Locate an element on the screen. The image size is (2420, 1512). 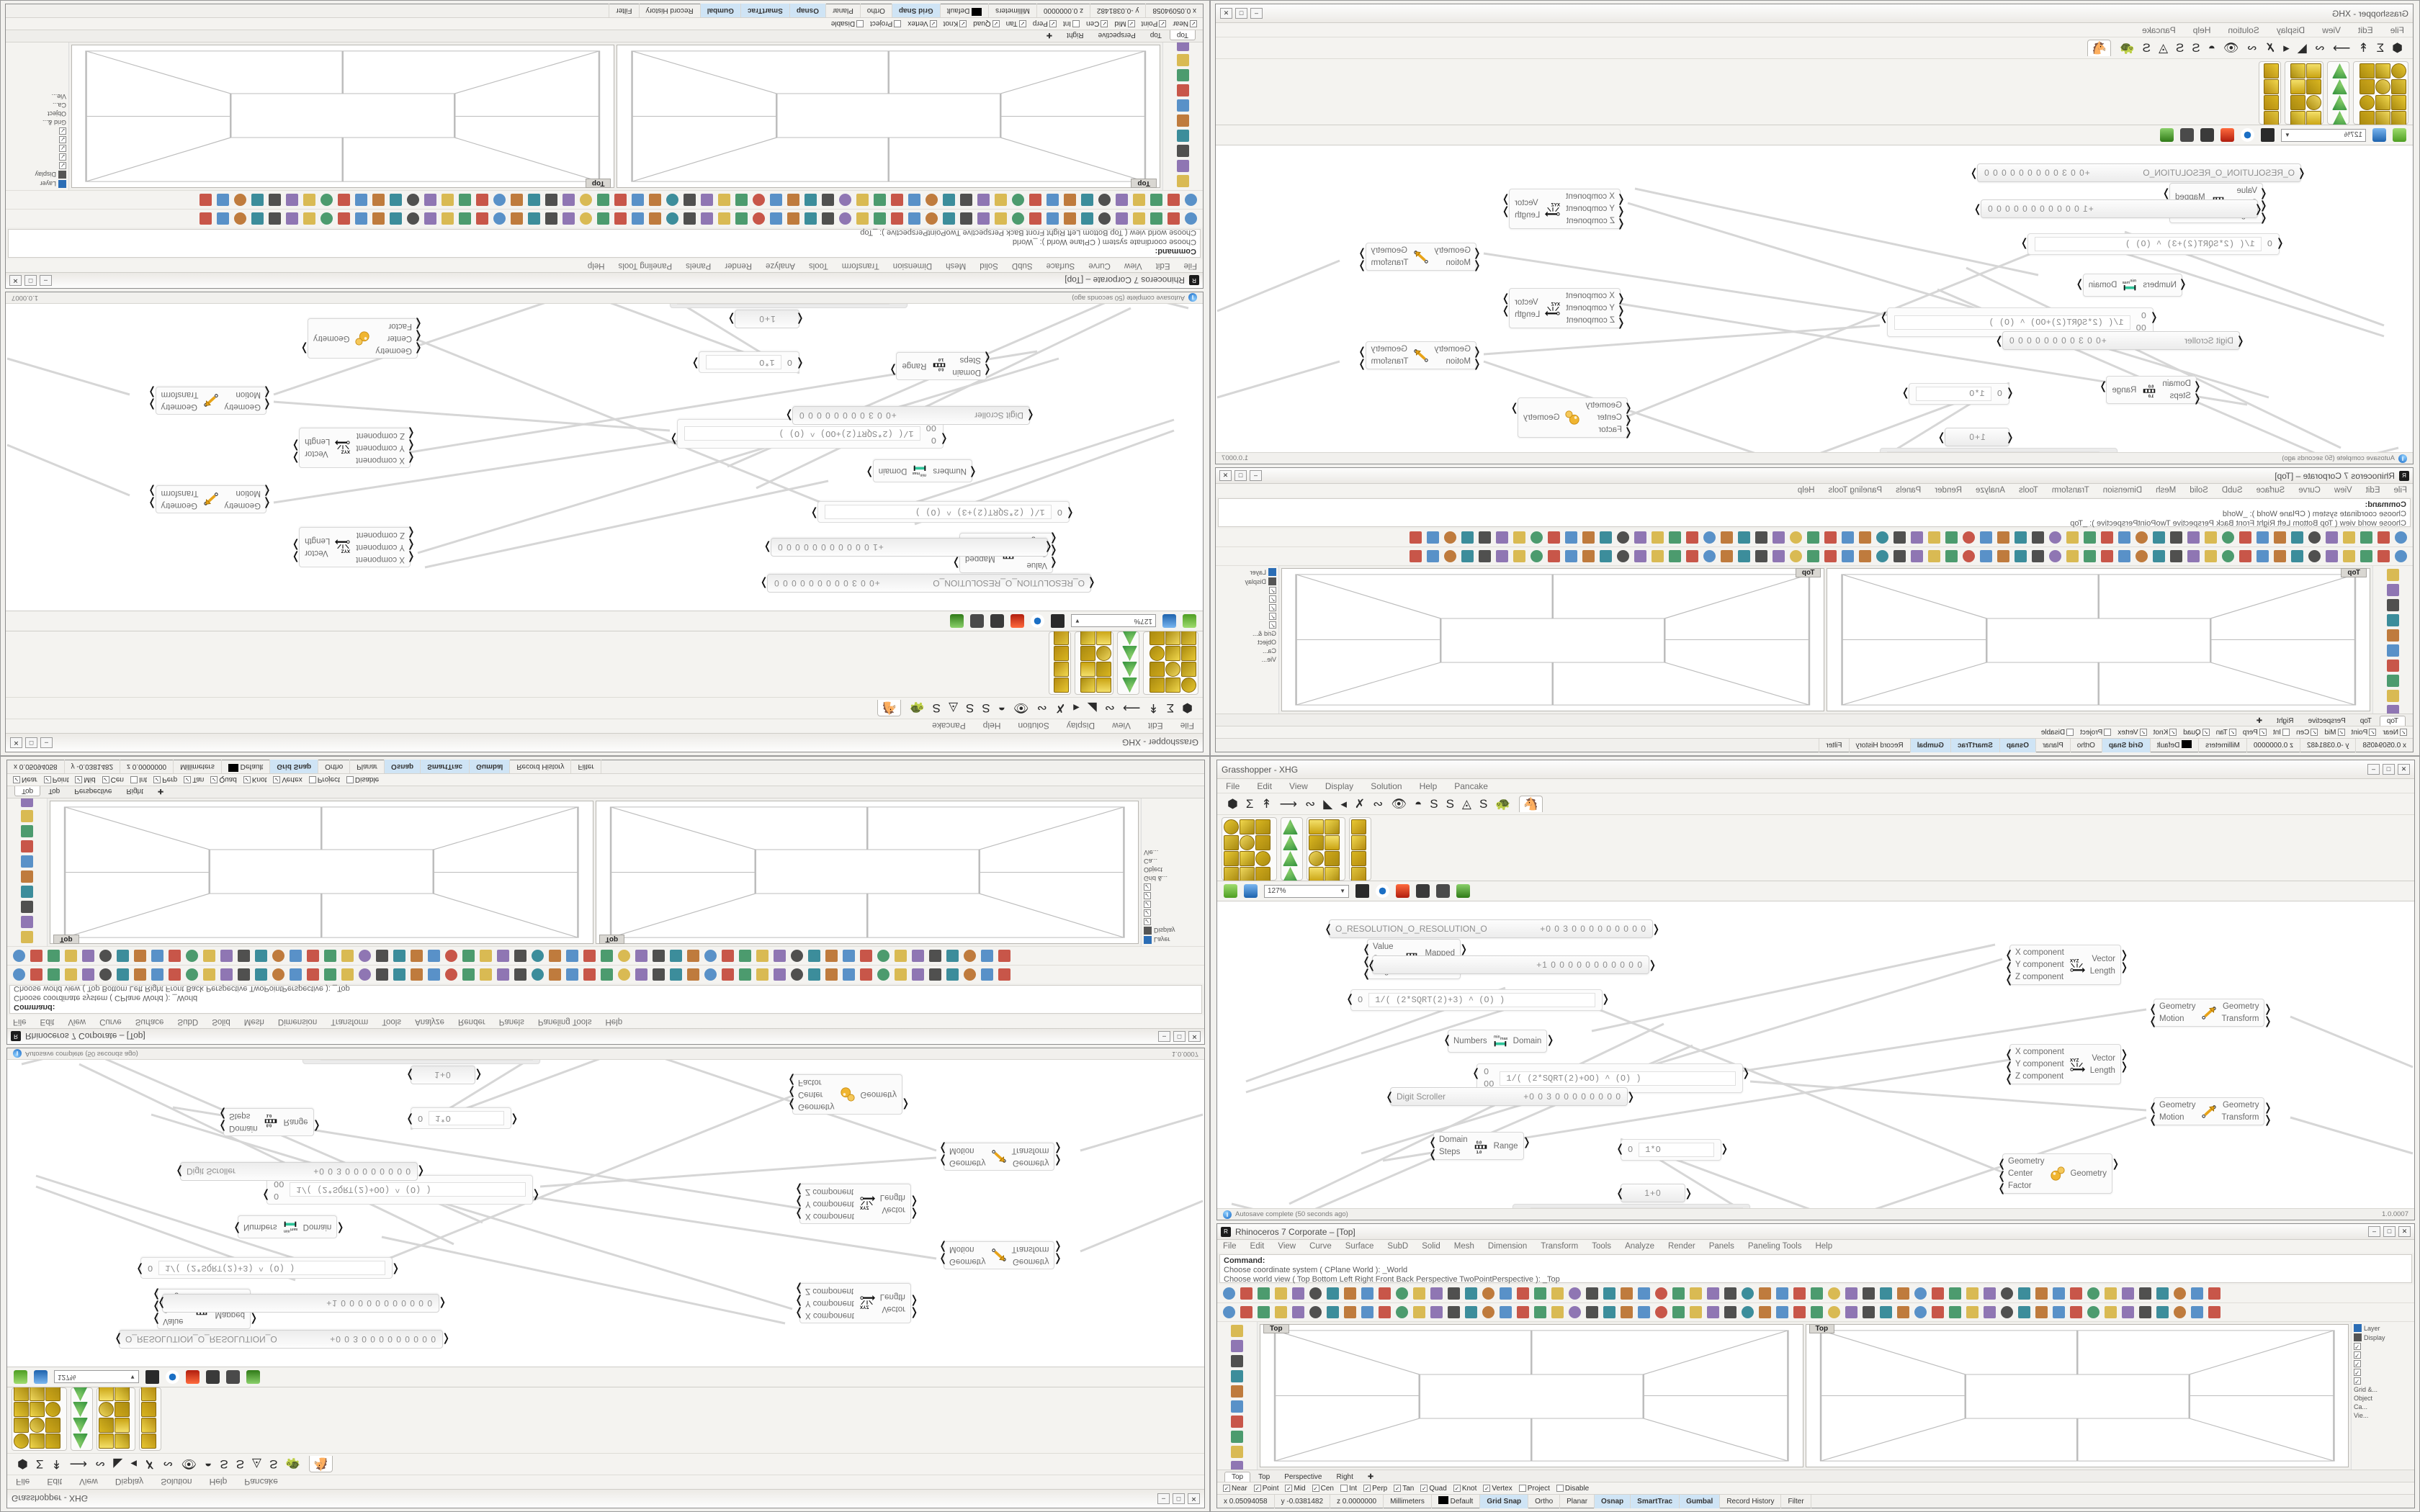
node-move-1: Geometry Motion Geometry Transform ❬ ❬ ❭ ❭ is located at coordinates (2210, 1013).